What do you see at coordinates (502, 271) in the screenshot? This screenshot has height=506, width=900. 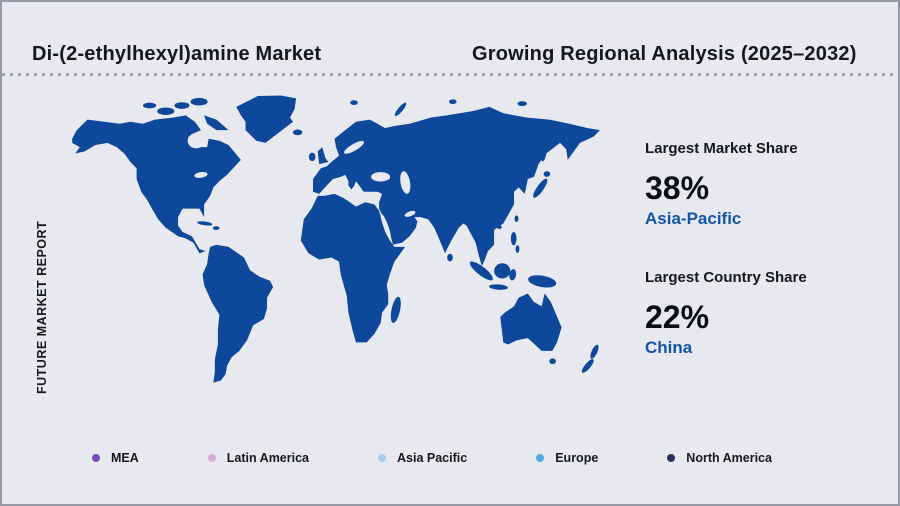 I see `island-borneo` at bounding box center [502, 271].